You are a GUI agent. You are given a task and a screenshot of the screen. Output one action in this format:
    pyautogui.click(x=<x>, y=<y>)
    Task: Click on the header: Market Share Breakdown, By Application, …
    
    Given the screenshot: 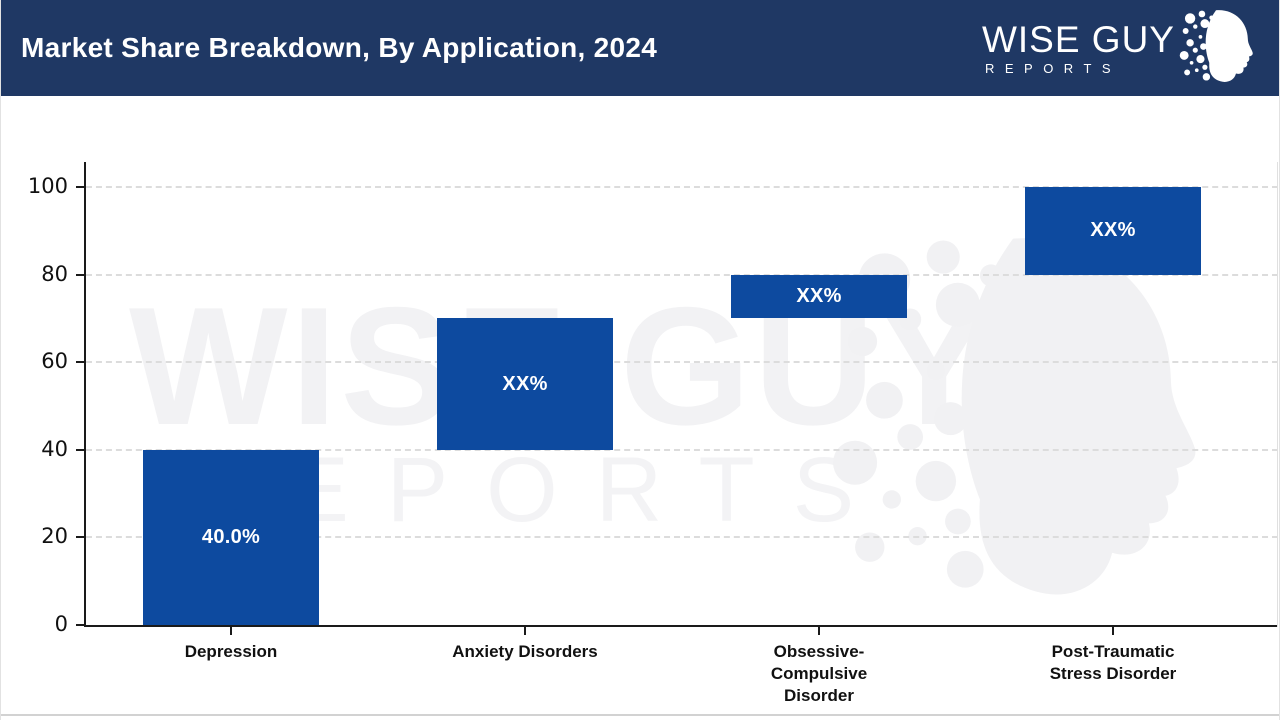 What is the action you would take?
    pyautogui.click(x=640, y=48)
    